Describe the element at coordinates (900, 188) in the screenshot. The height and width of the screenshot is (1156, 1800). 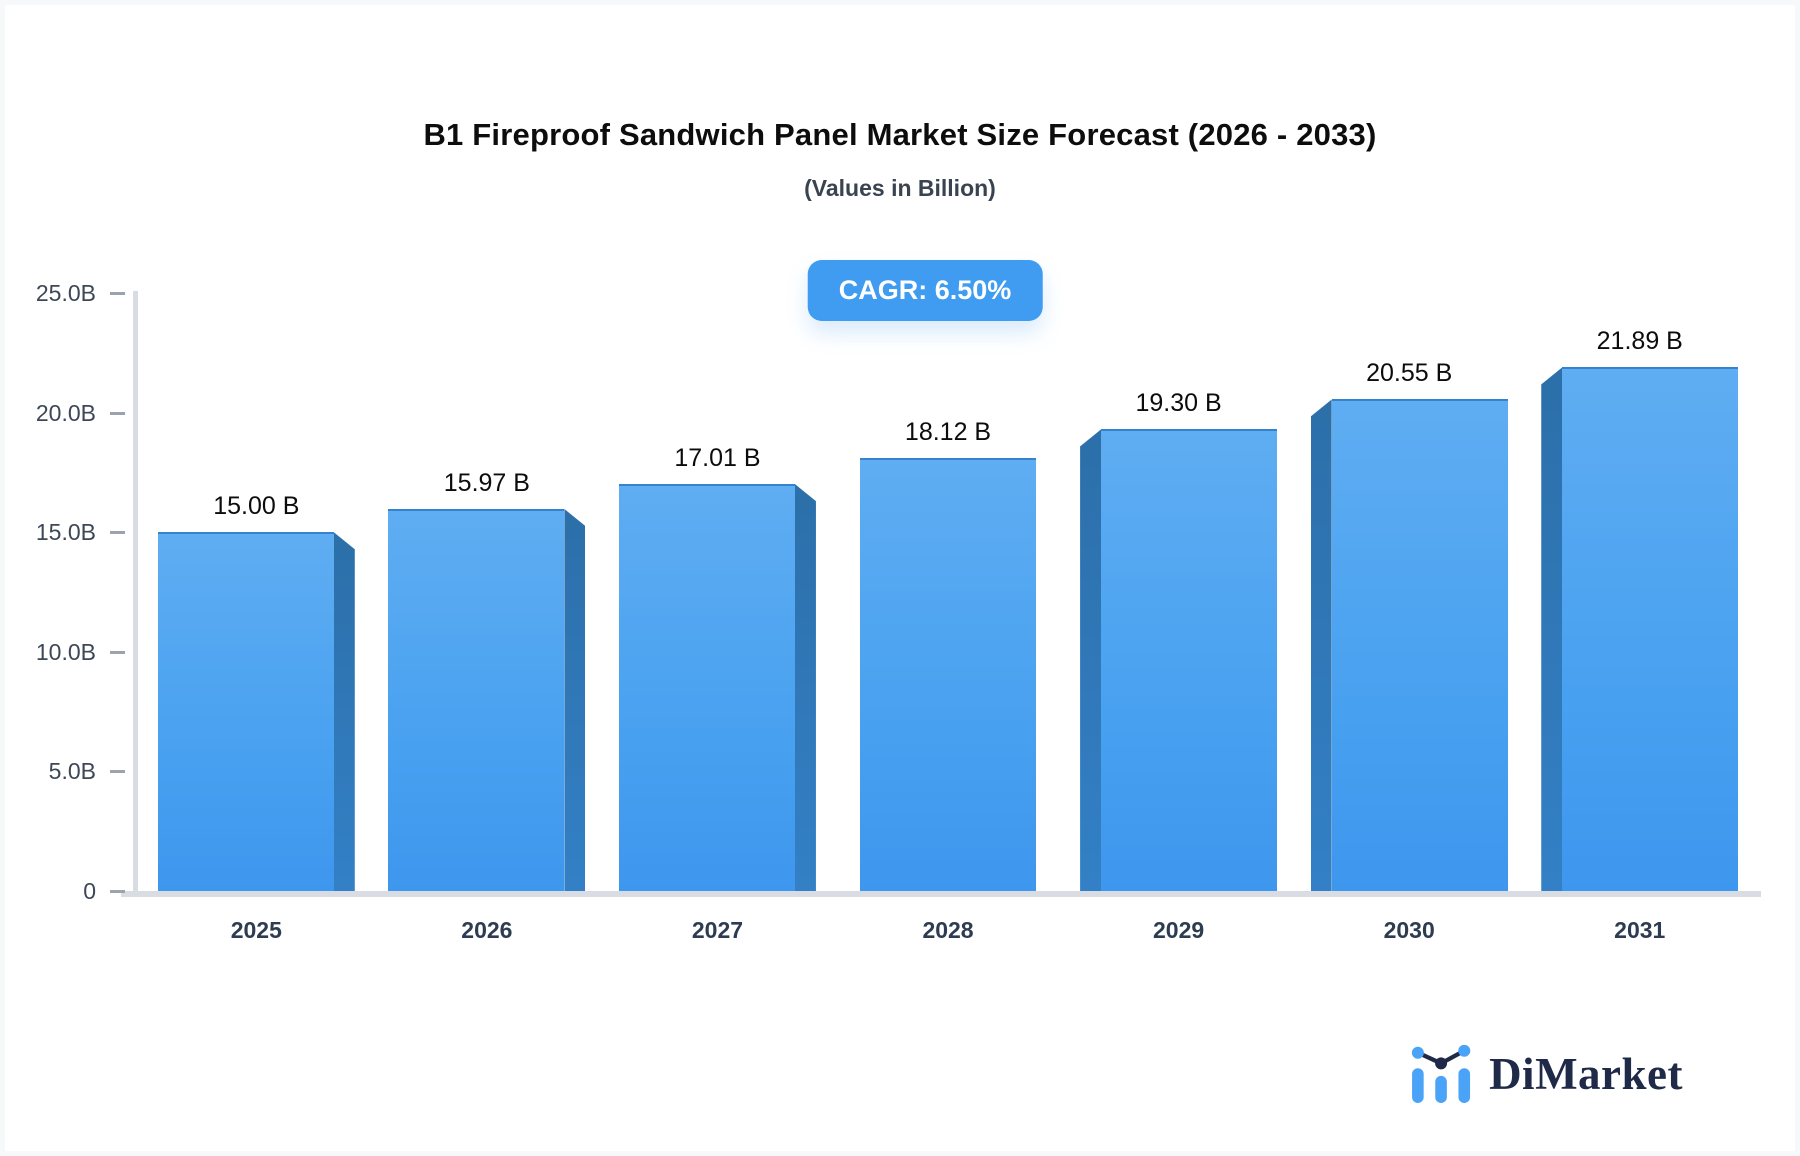
I see `chart-subtitle: (Values in Billion)` at that location.